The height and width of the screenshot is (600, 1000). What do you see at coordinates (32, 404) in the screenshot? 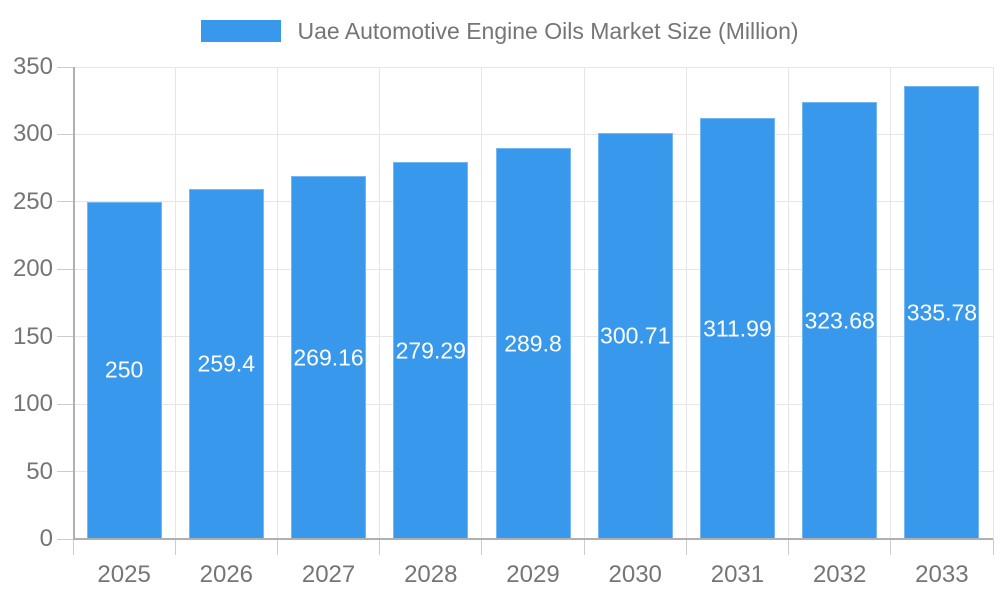
I see `y-axis-label: 100` at bounding box center [32, 404].